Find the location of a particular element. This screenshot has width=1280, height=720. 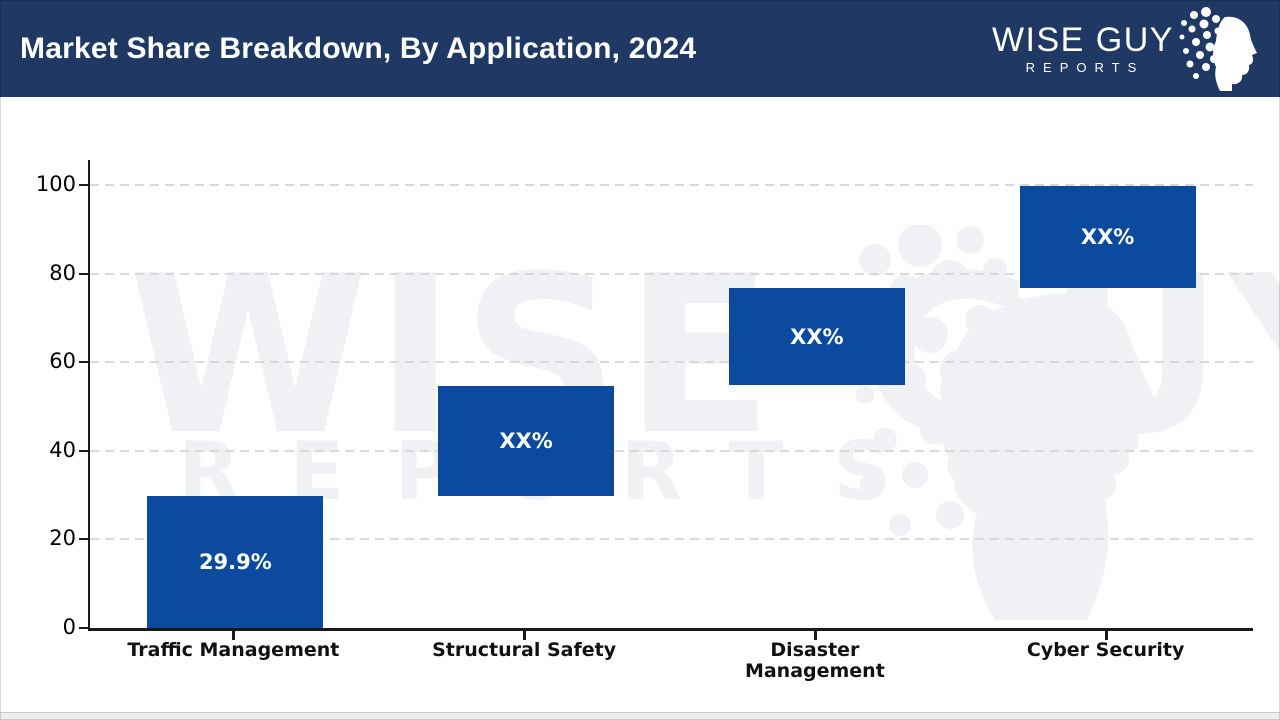

y-axis-tick-label: 60 is located at coordinates (62, 361).